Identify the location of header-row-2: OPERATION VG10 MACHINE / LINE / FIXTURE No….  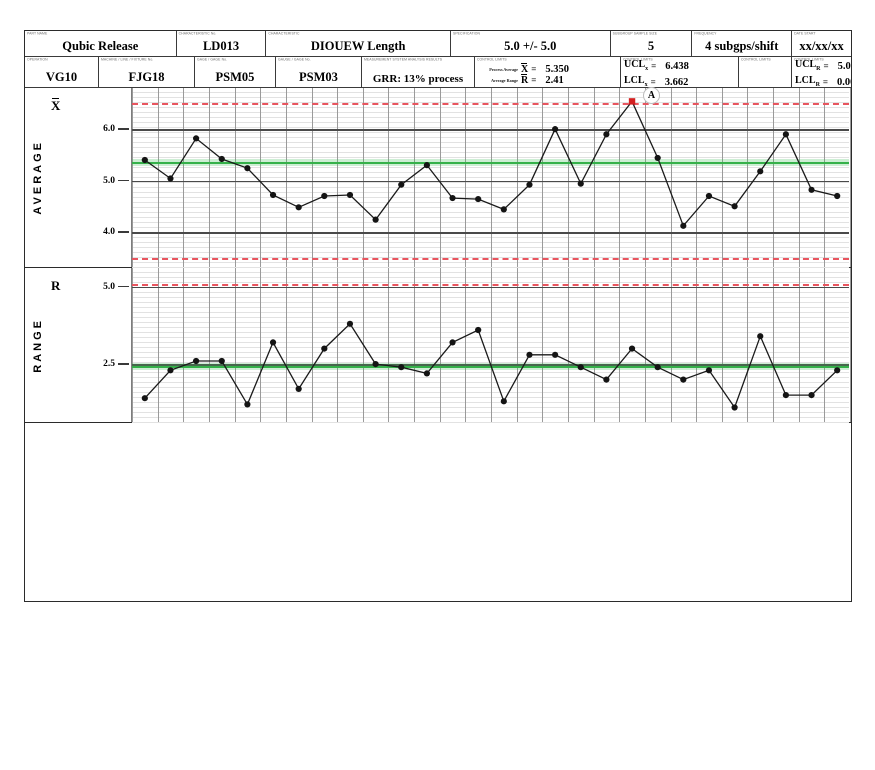
(438, 72).